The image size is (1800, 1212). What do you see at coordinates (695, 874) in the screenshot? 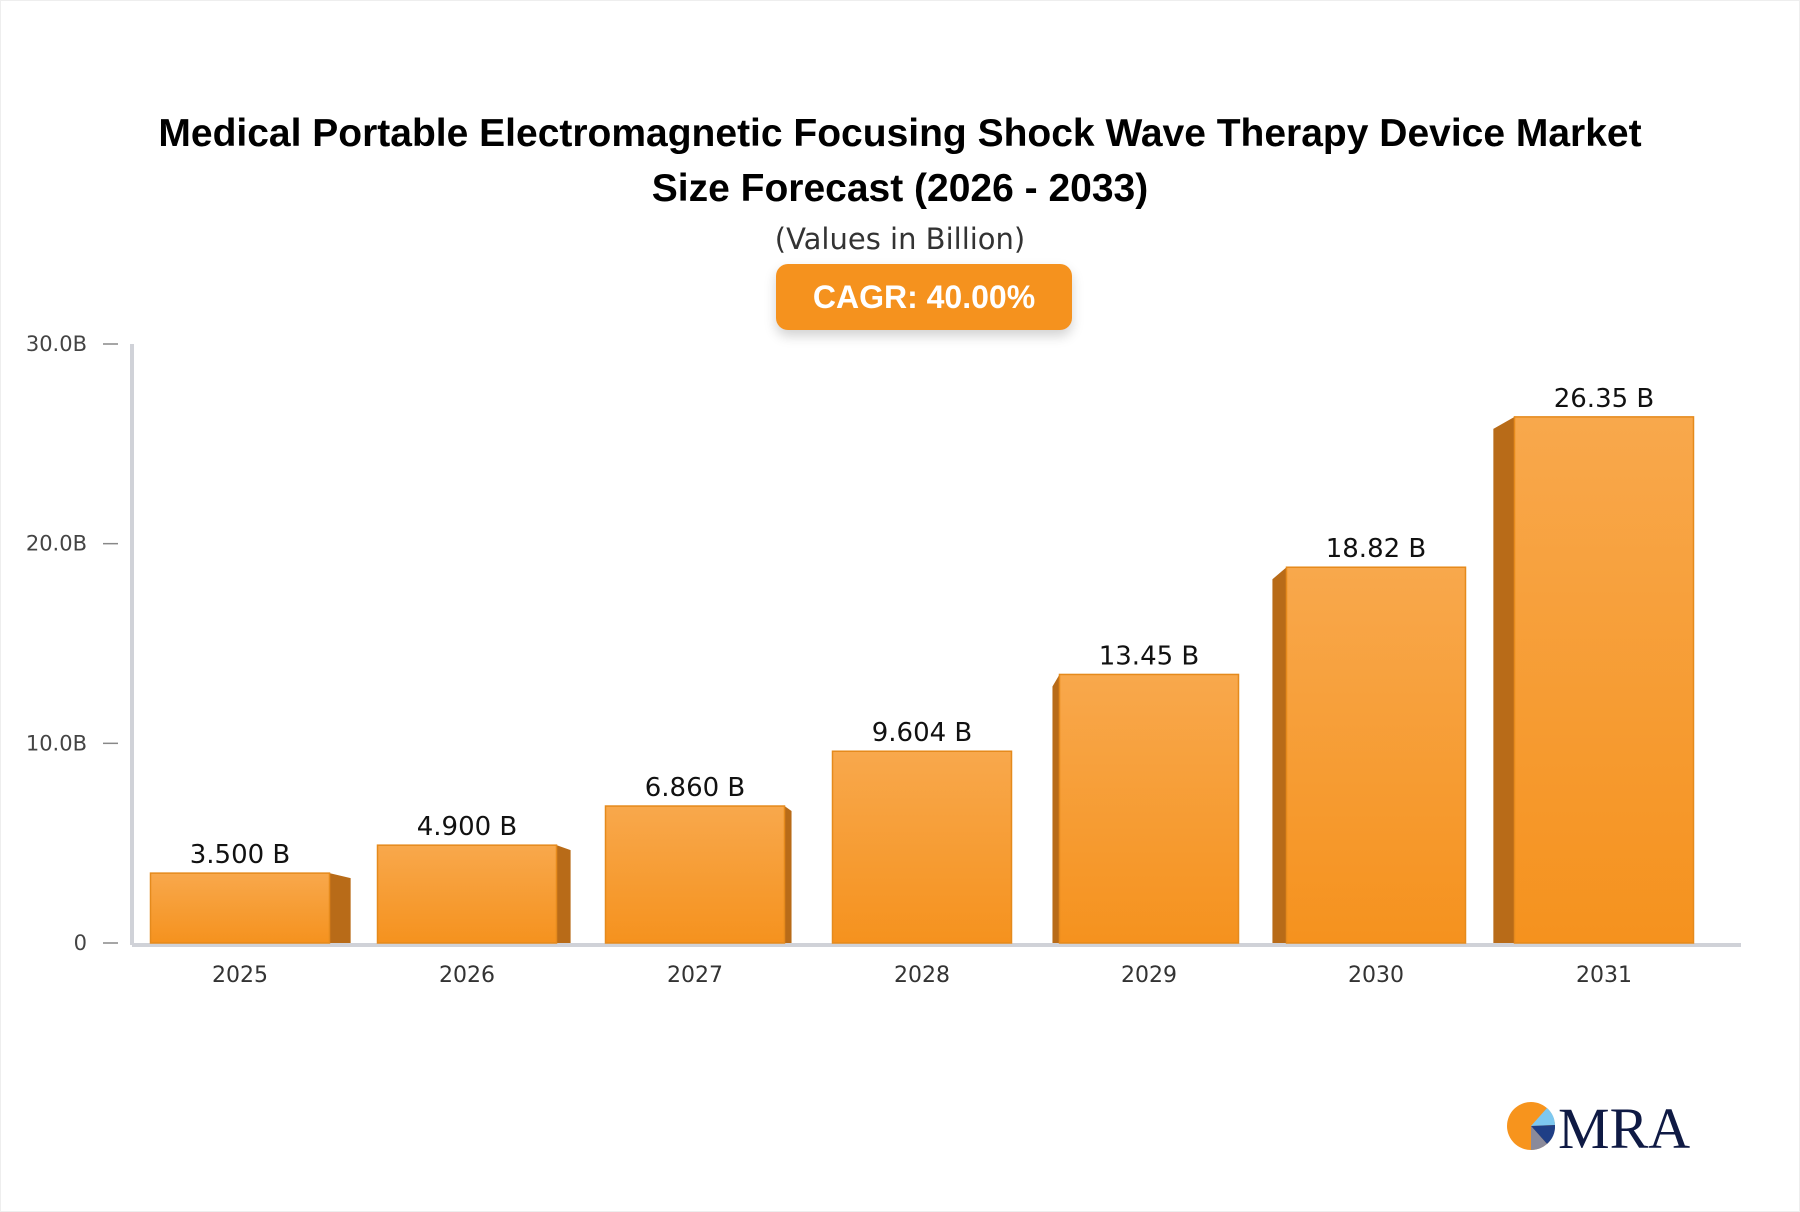
I see `bar-2027` at bounding box center [695, 874].